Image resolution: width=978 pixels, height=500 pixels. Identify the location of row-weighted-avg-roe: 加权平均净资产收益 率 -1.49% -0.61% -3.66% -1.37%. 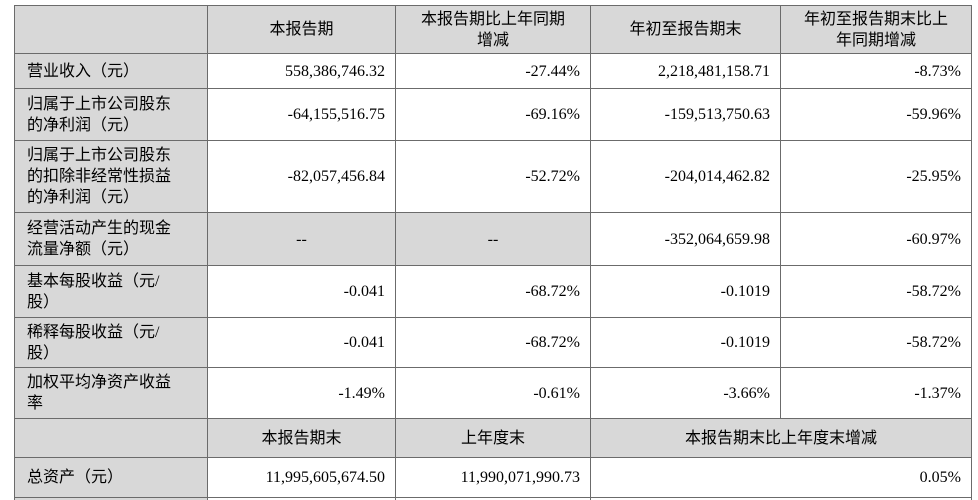
(493, 393).